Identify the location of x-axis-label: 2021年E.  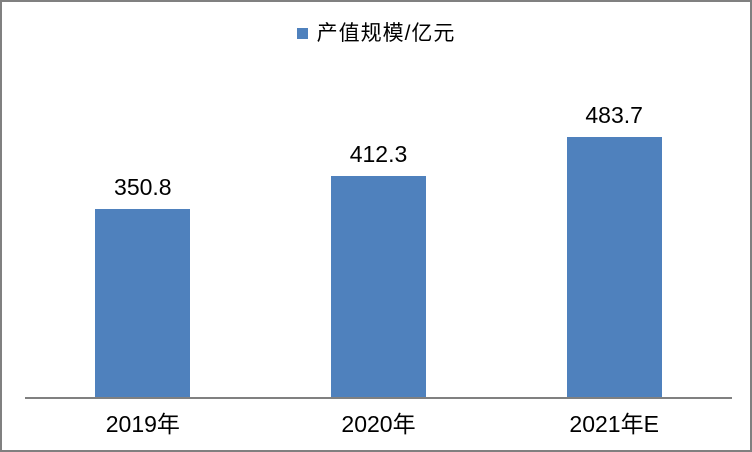
(614, 424).